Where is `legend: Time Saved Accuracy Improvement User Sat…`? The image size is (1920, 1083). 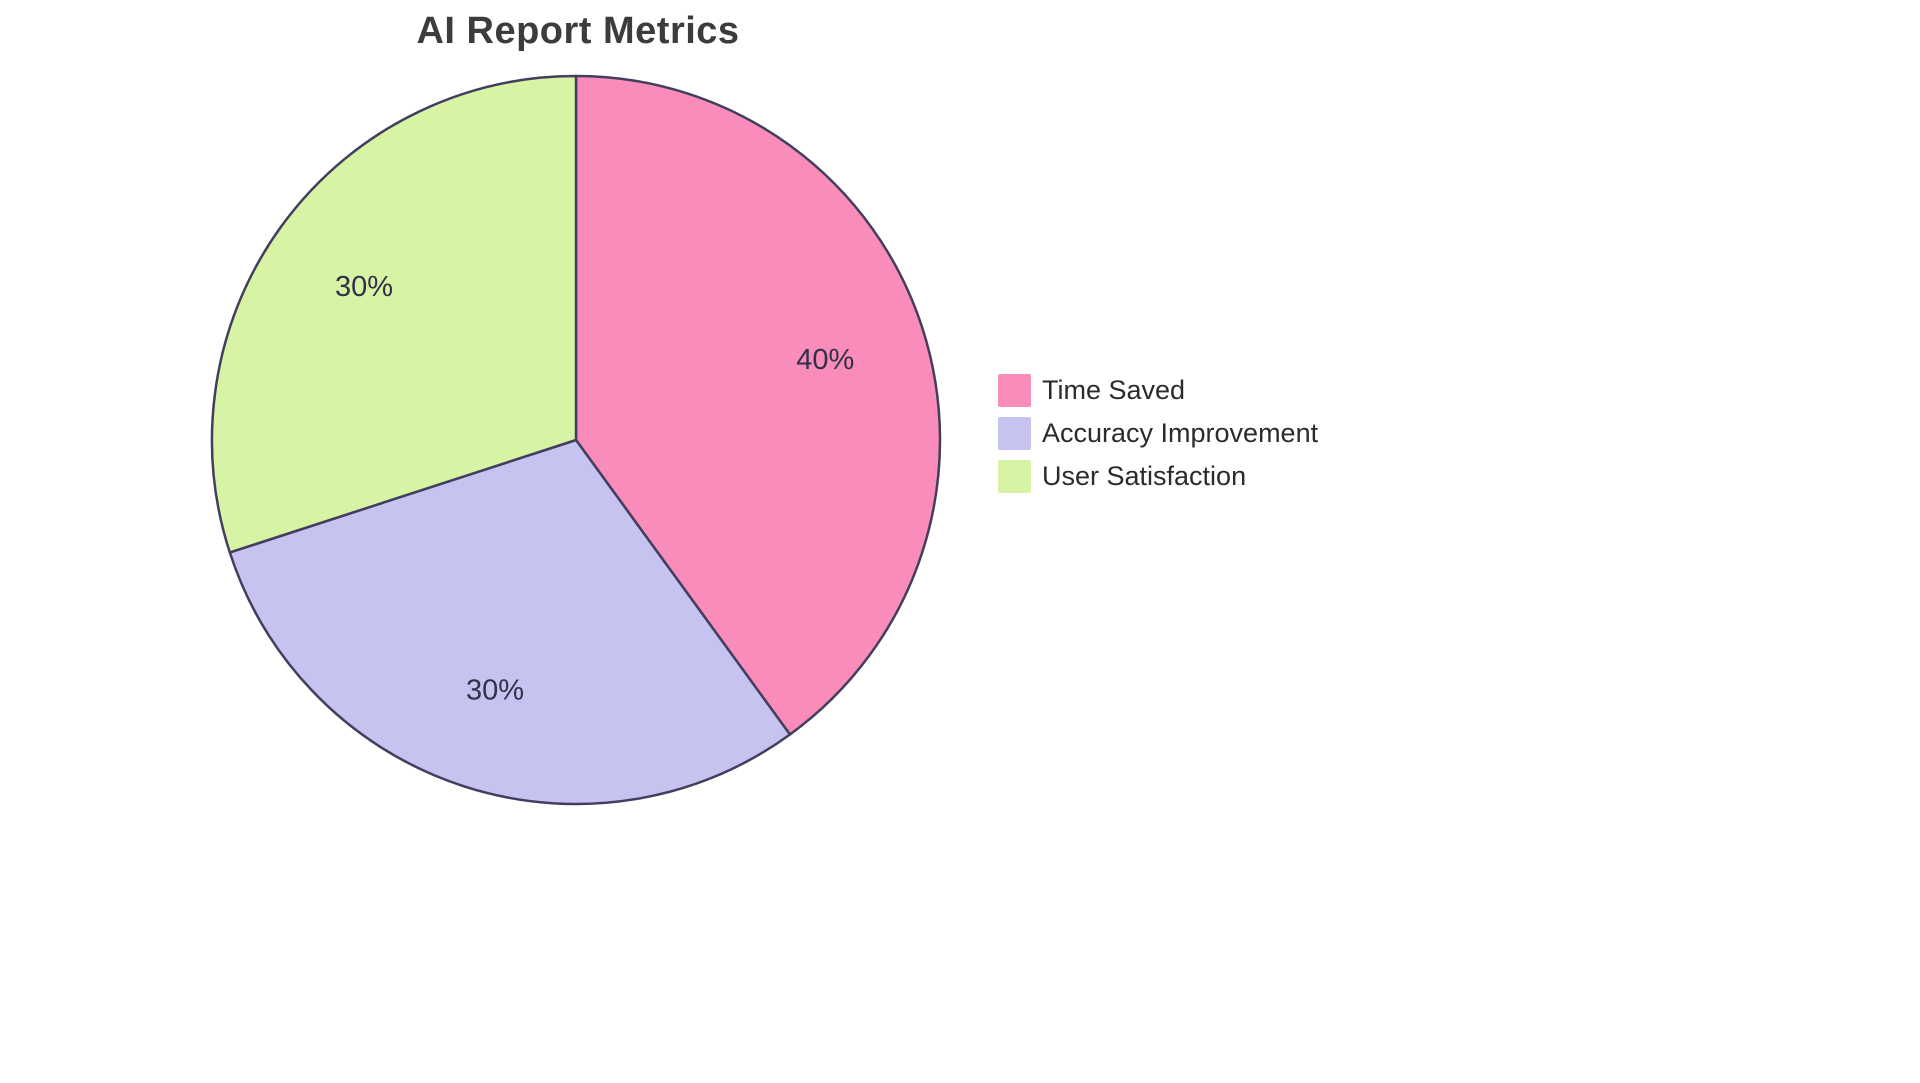
legend: Time Saved Accuracy Improvement User Sat… is located at coordinates (1158, 433).